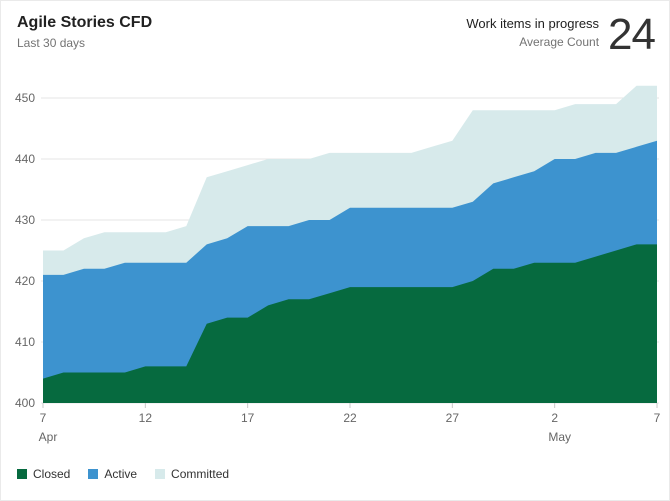  What do you see at coordinates (93, 474) in the screenshot?
I see `legend-swatch-active` at bounding box center [93, 474].